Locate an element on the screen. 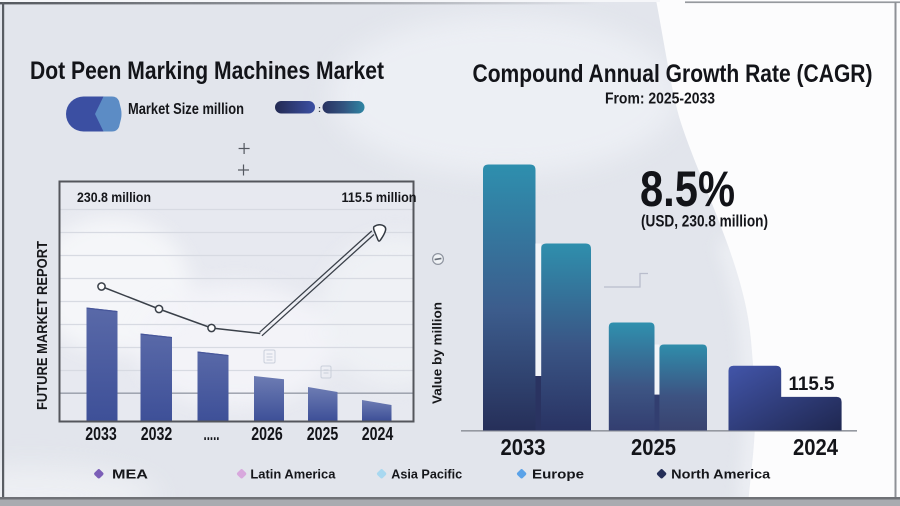 The width and height of the screenshot is (900, 506). svg-text: North America is located at coordinates (721, 474).